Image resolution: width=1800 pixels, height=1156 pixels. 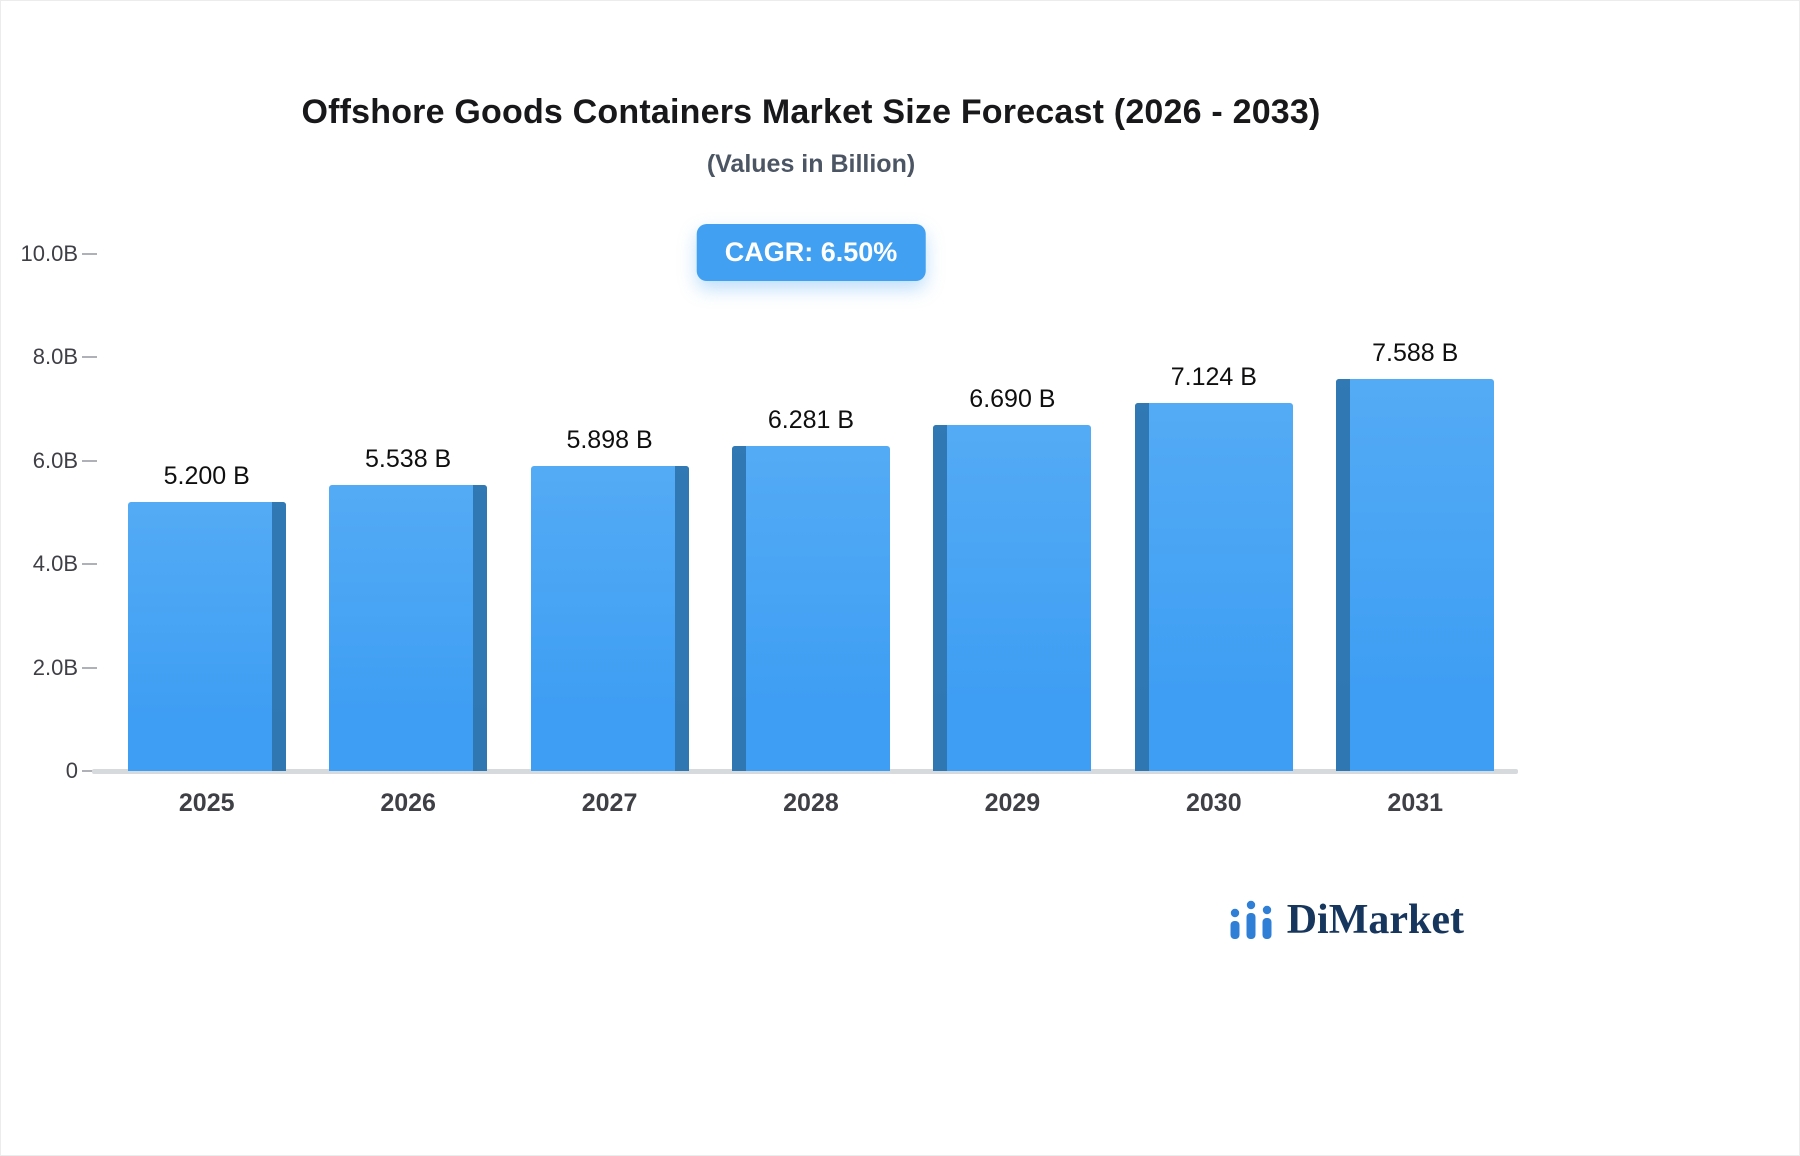 I want to click on bar-group-2030: 7.124 B, so click(x=1213, y=567).